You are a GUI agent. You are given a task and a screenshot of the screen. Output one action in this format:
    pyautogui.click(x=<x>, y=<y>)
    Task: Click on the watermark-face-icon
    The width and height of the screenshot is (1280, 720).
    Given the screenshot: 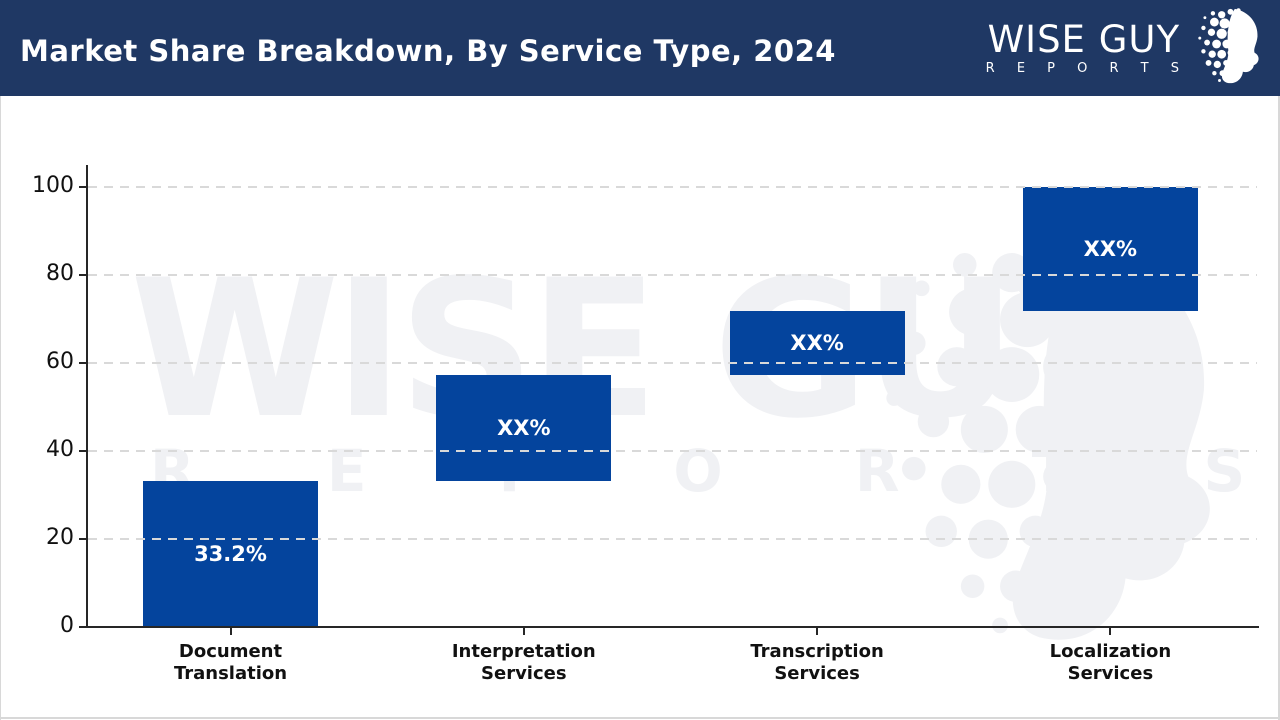 What is the action you would take?
    pyautogui.click(x=1048, y=438)
    